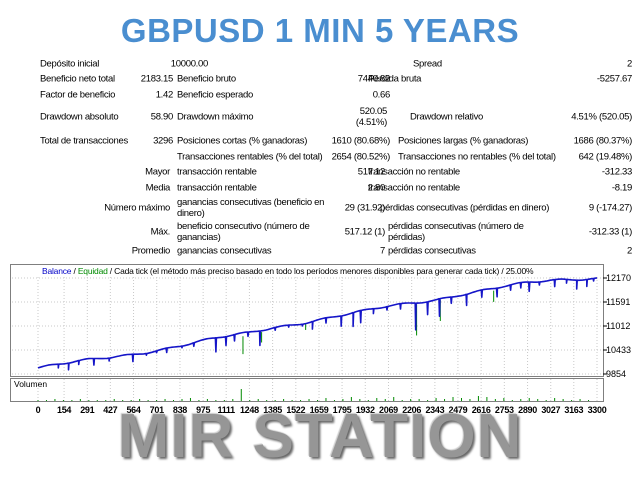 The height and width of the screenshot is (480, 640). I want to click on stat-value: 1.42, so click(164, 95).